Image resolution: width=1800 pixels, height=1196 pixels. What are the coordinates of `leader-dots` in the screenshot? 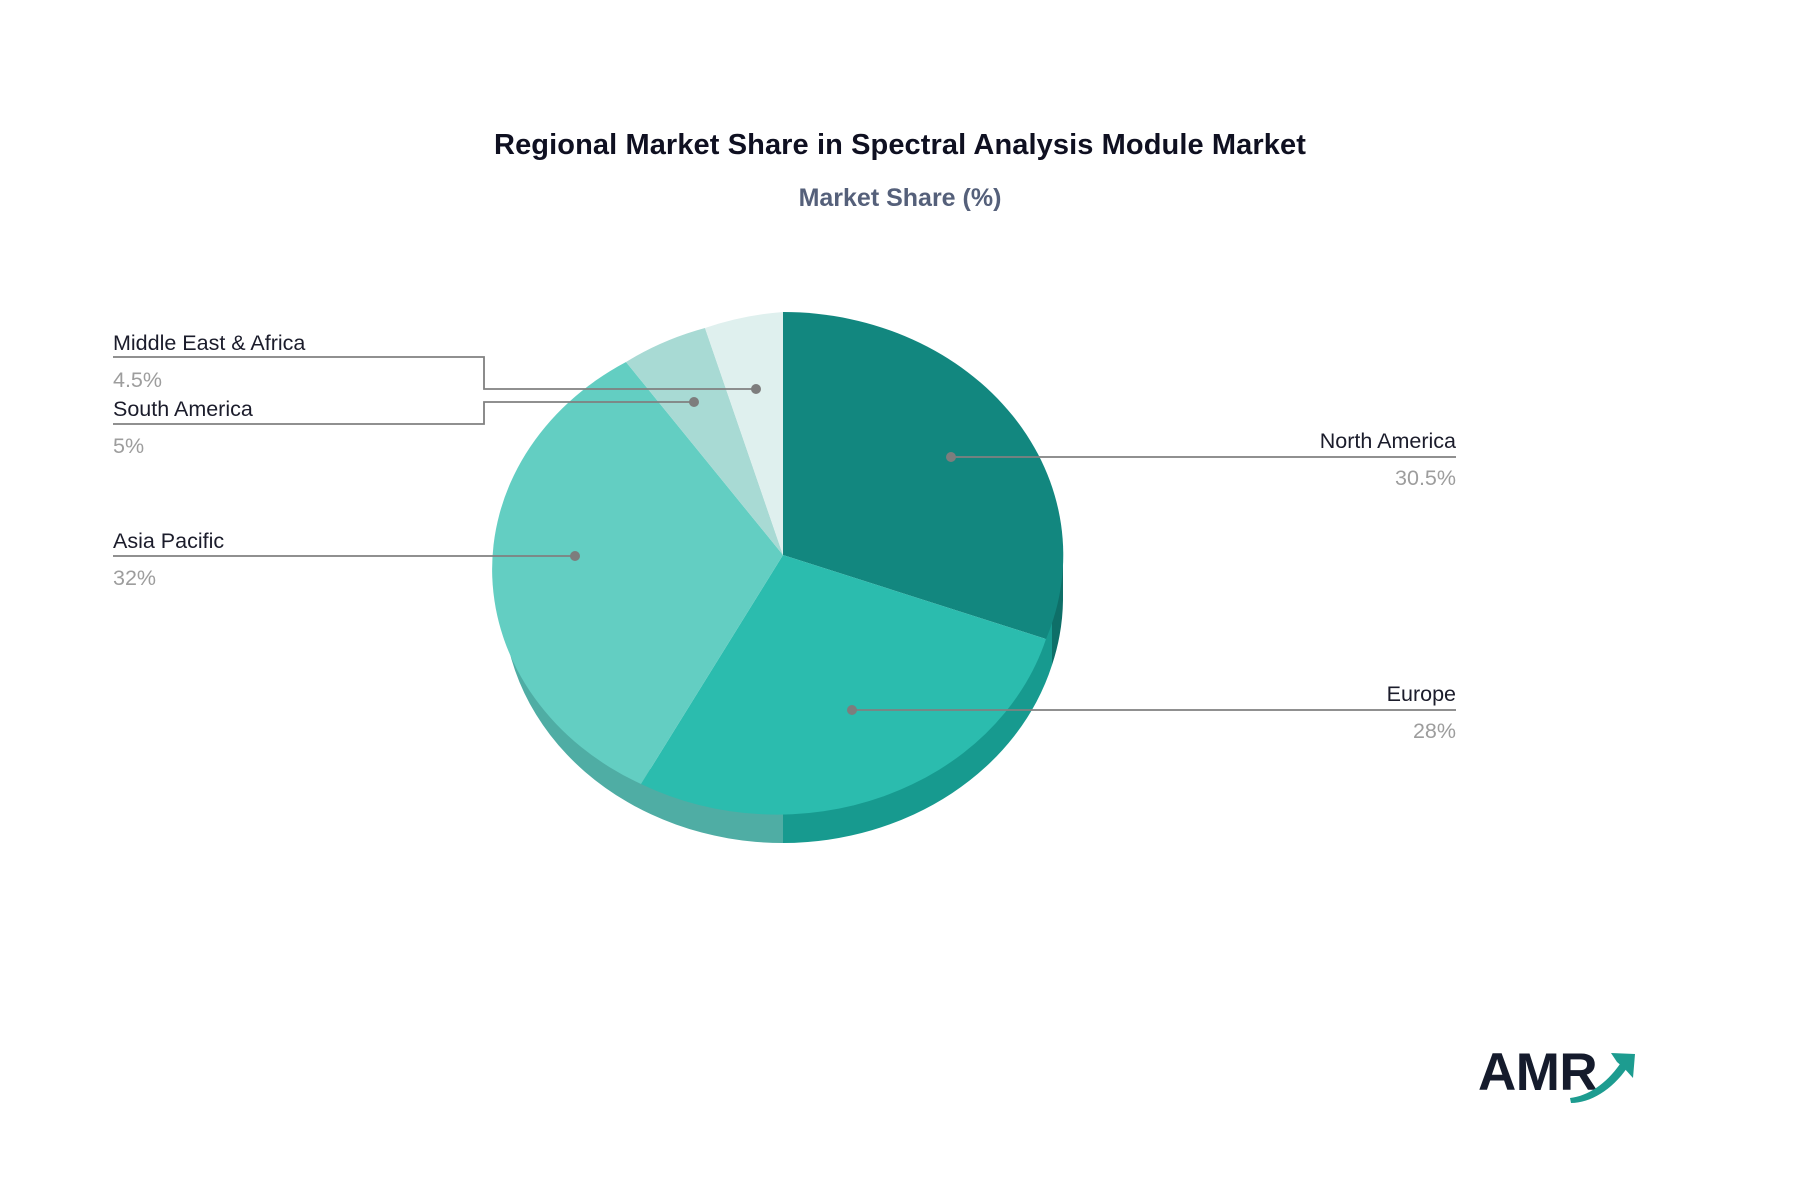 It's located at (763, 549).